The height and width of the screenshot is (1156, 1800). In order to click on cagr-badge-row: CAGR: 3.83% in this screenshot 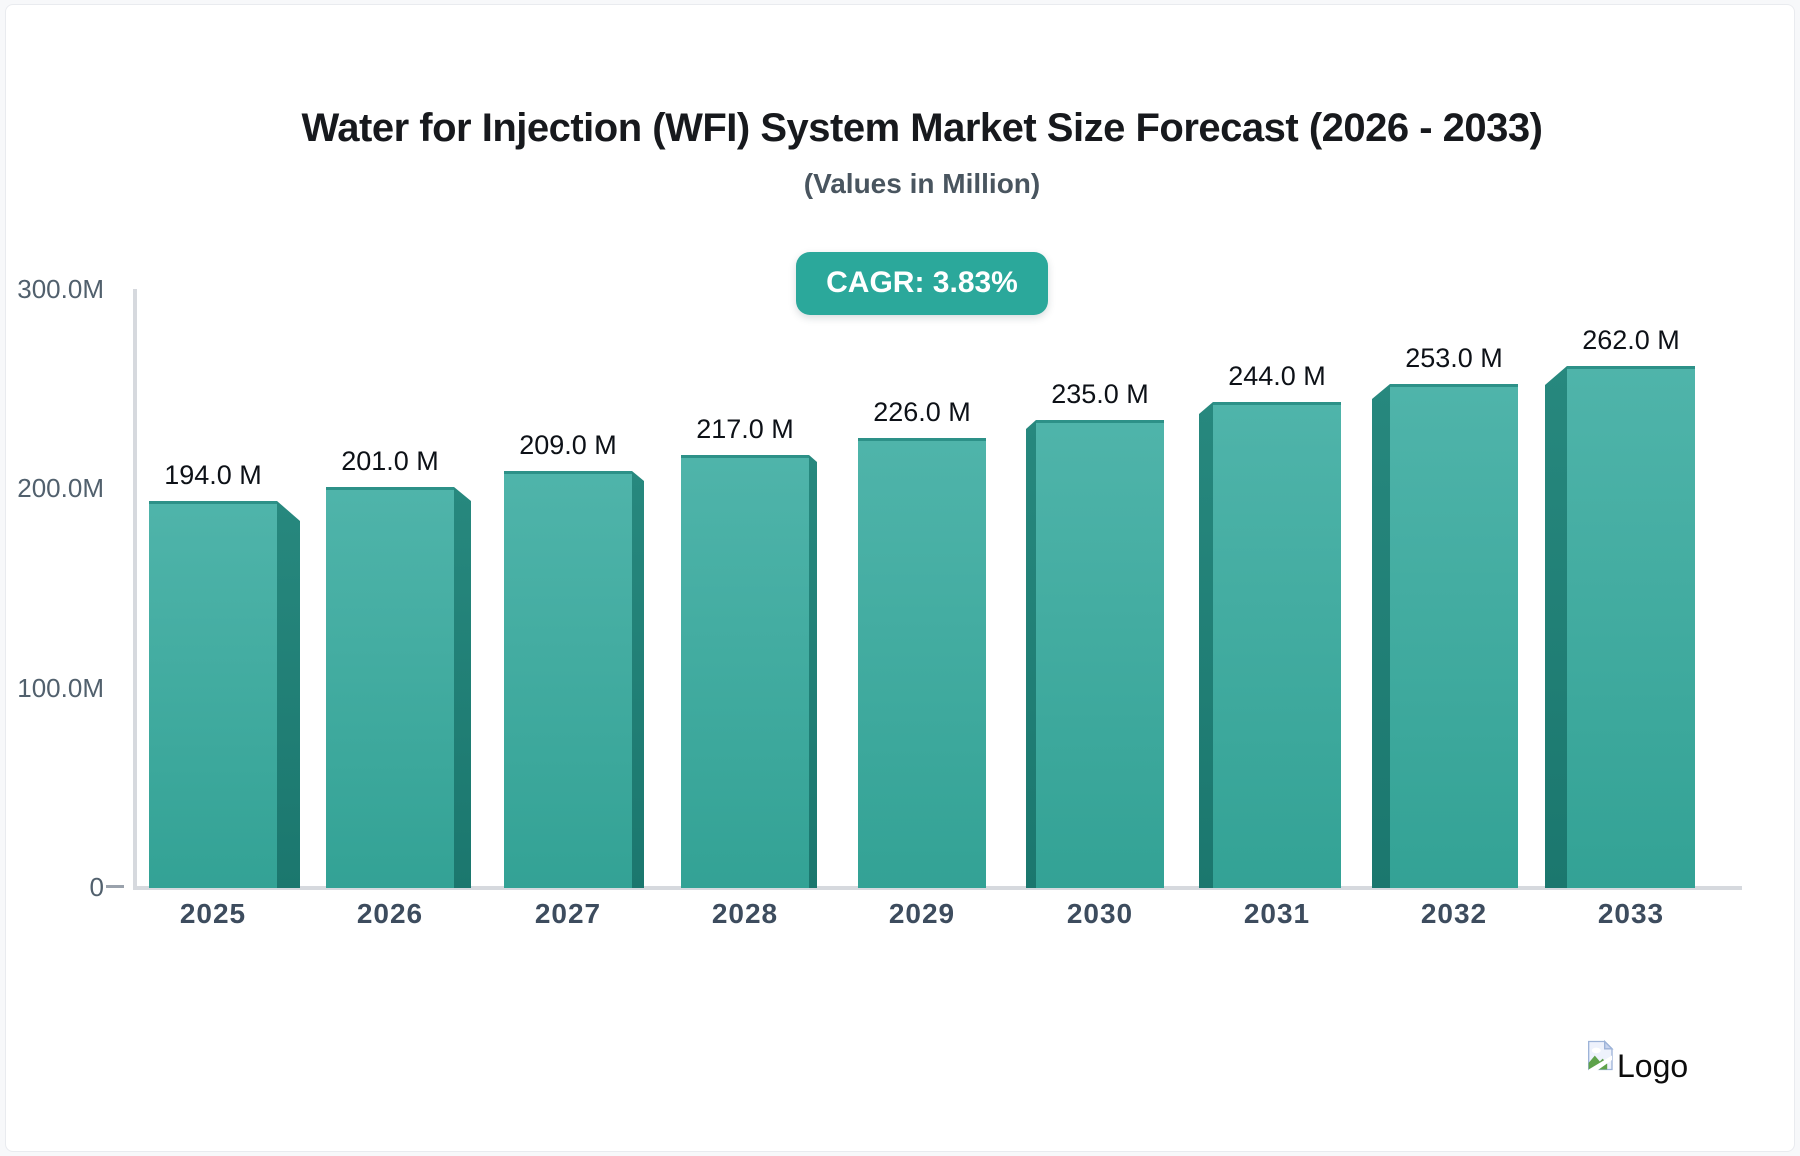, I will do `click(922, 283)`.